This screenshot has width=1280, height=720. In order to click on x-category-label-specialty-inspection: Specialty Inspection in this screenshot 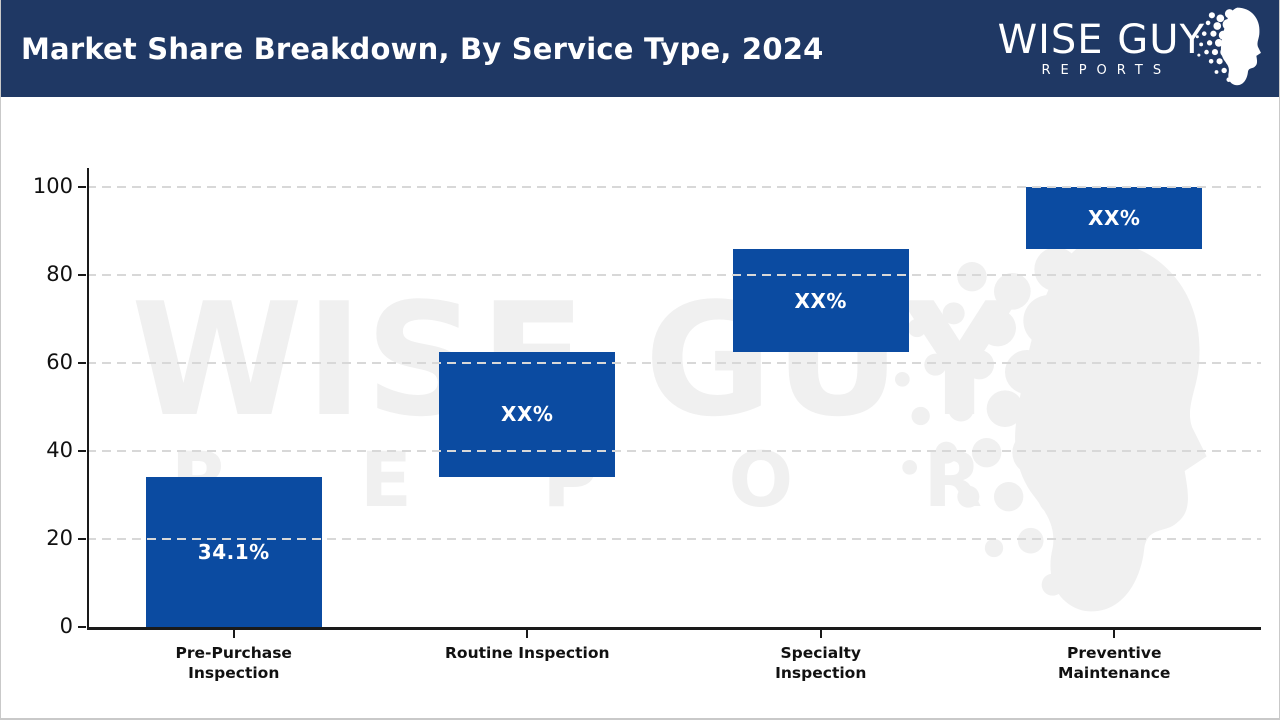, I will do `click(821, 663)`.